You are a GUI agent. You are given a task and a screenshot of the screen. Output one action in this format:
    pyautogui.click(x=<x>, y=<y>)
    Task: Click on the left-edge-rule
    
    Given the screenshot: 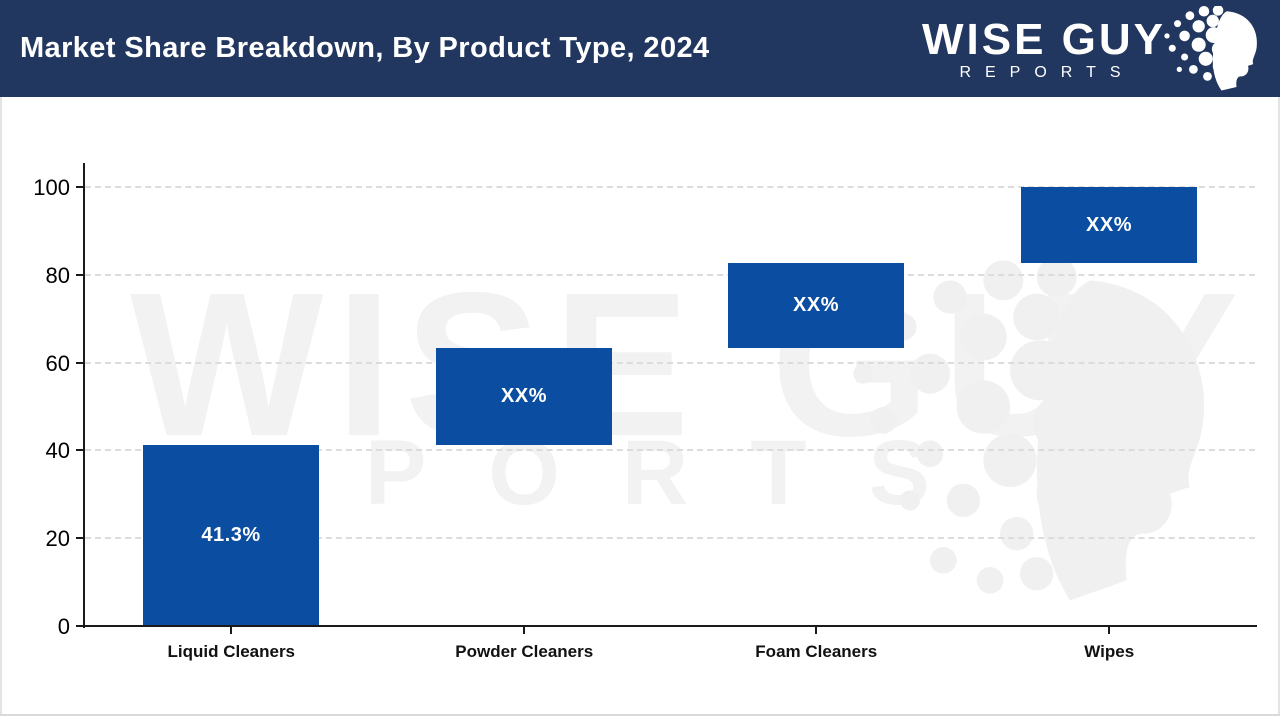 What is the action you would take?
    pyautogui.click(x=1, y=406)
    